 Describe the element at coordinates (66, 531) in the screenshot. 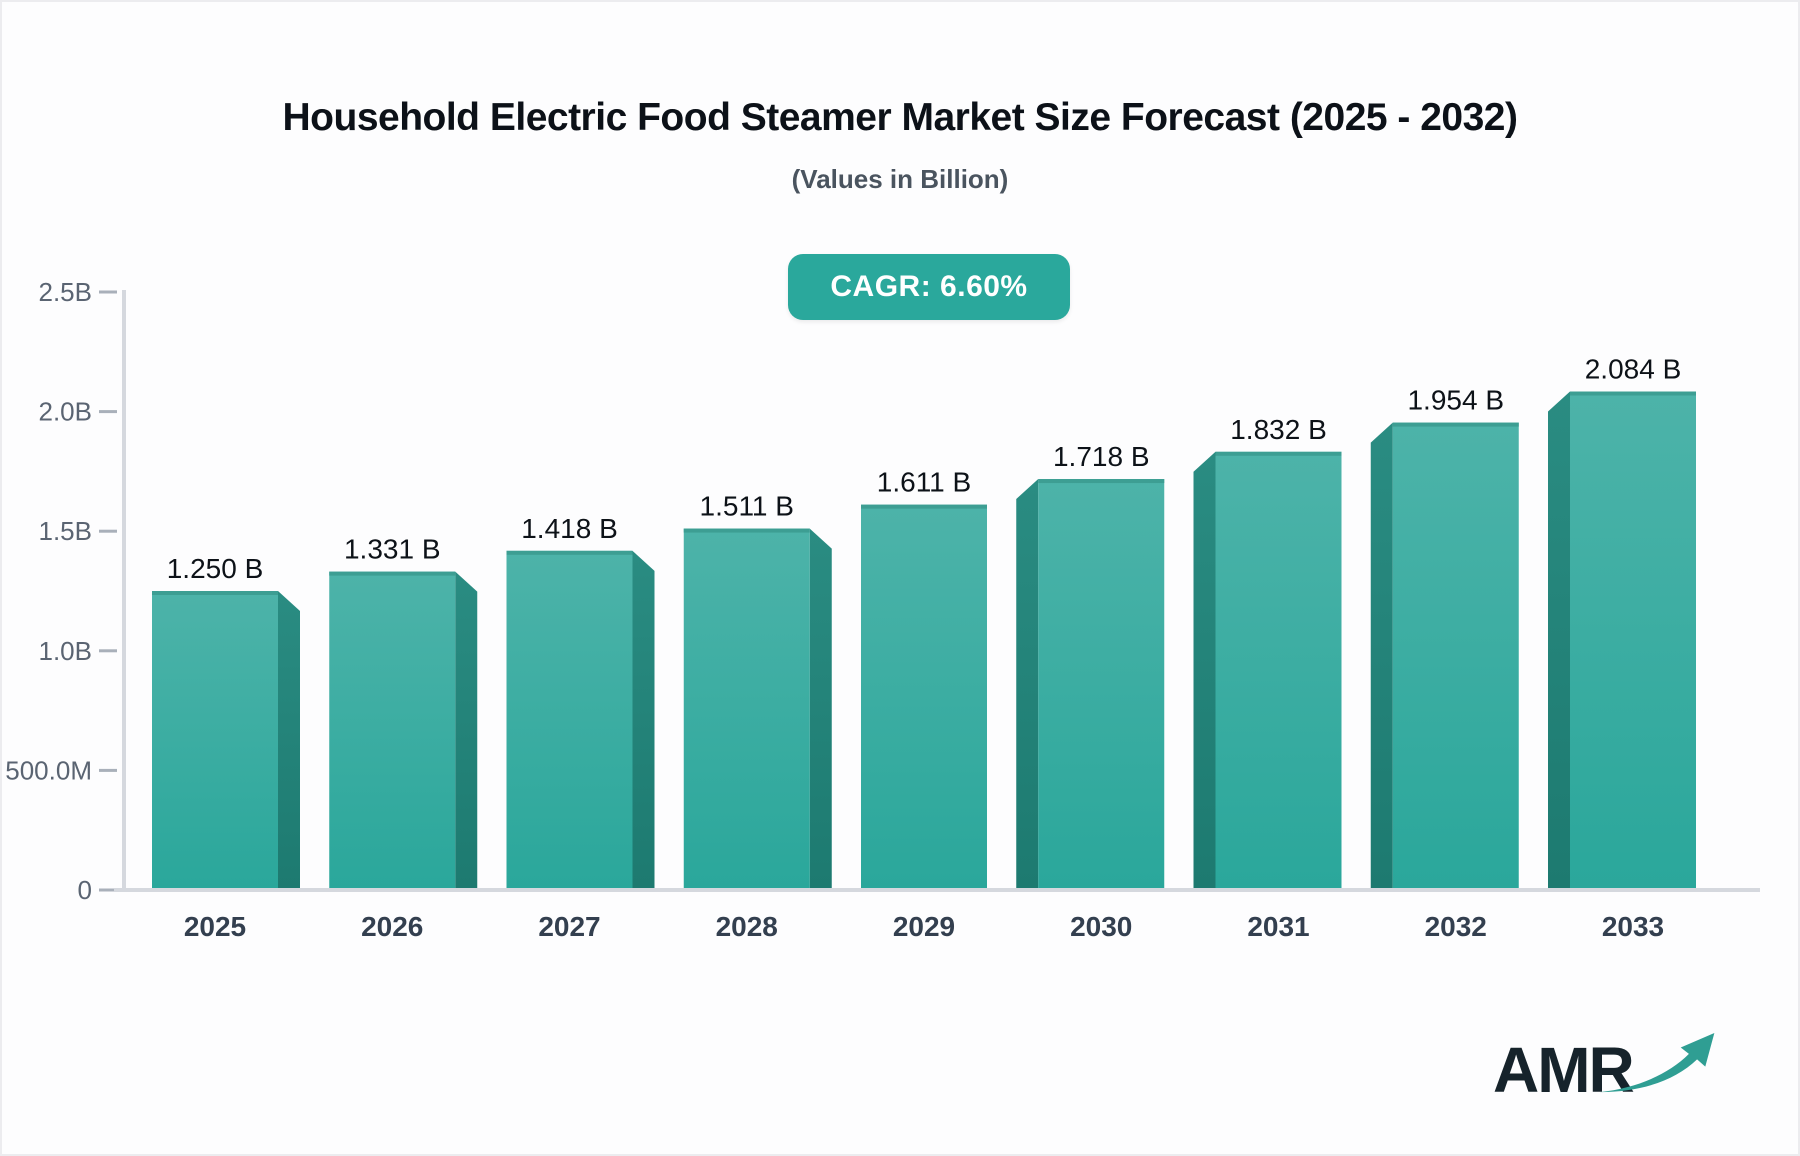

I see `y-axis-tick-label: 1.5B` at that location.